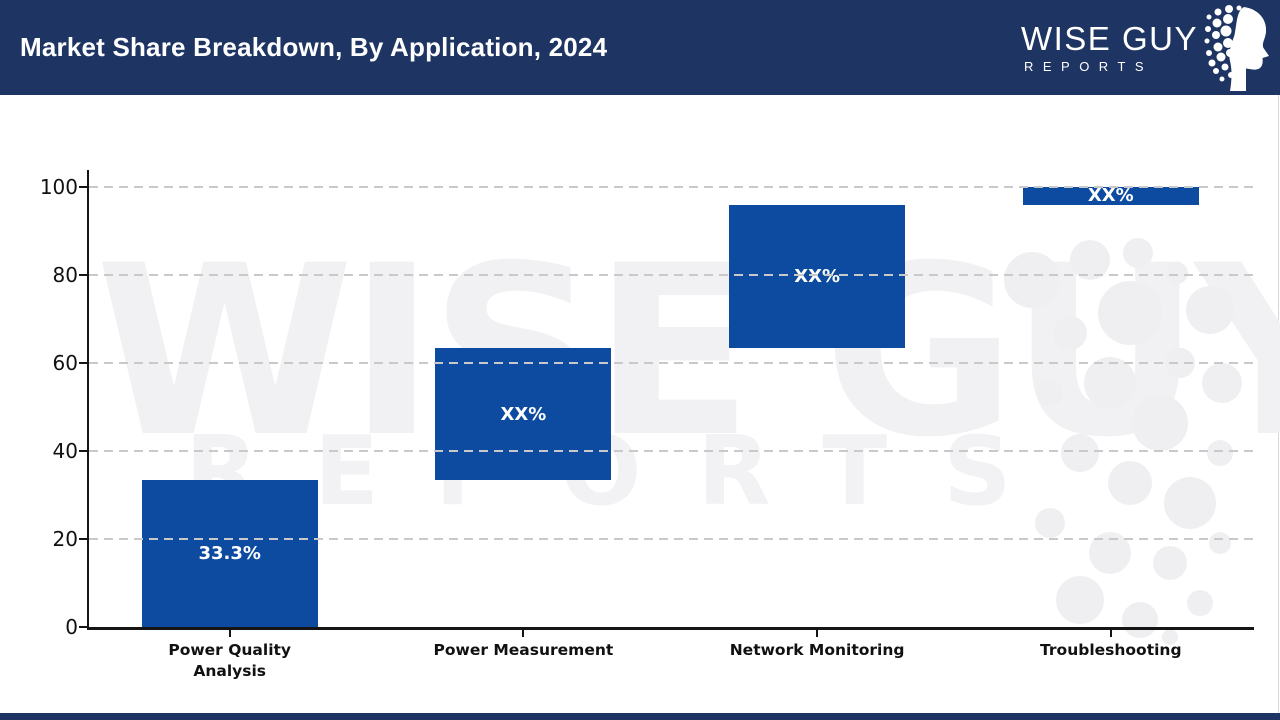  What do you see at coordinates (1109, 38) in the screenshot?
I see `brand-name: WISE GUY` at bounding box center [1109, 38].